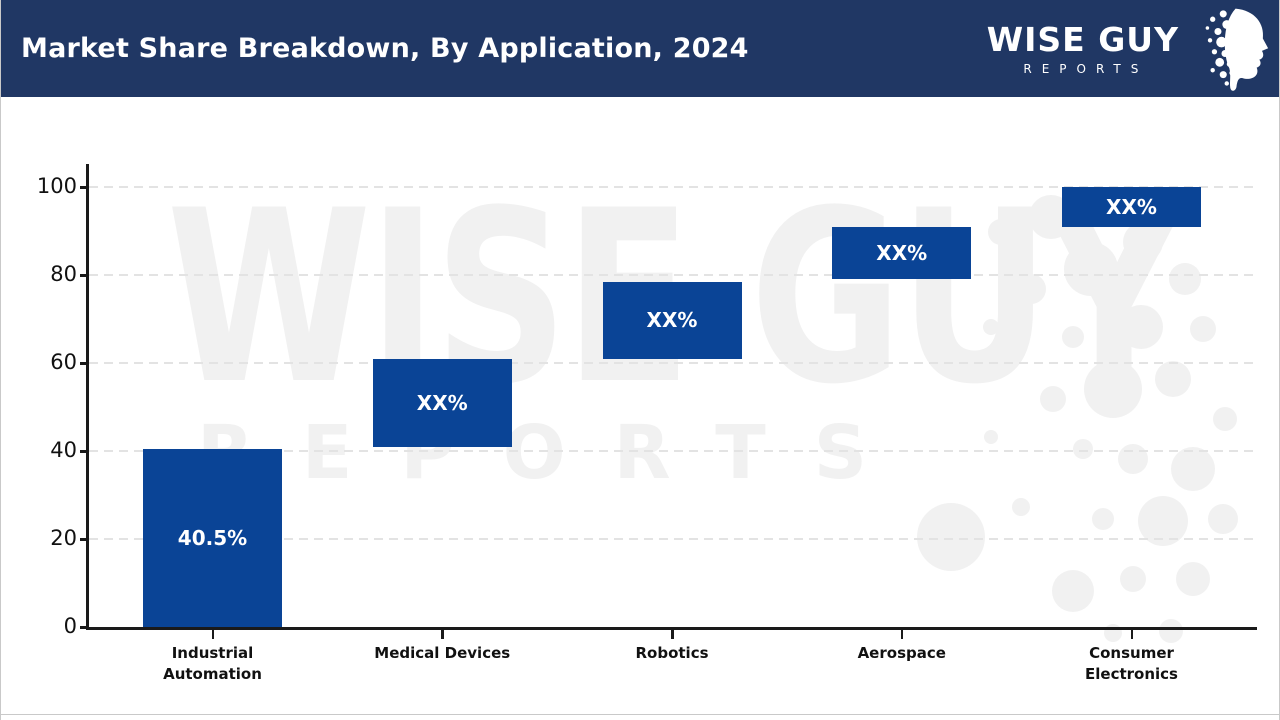 This screenshot has height=720, width=1280. I want to click on wiseguy-logo: WISE GUY REPORTS, so click(1128, 49).